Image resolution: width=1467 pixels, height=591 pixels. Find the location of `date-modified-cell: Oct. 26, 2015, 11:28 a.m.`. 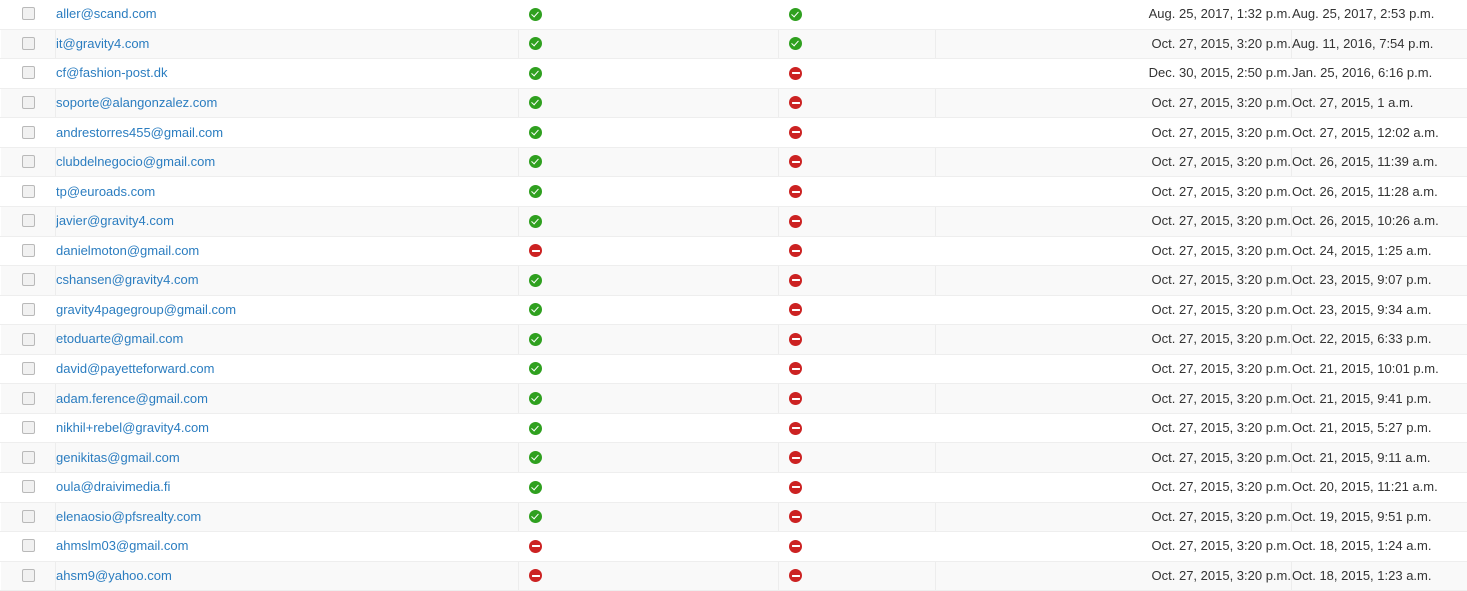

date-modified-cell: Oct. 26, 2015, 11:28 a.m. is located at coordinates (1379, 192).